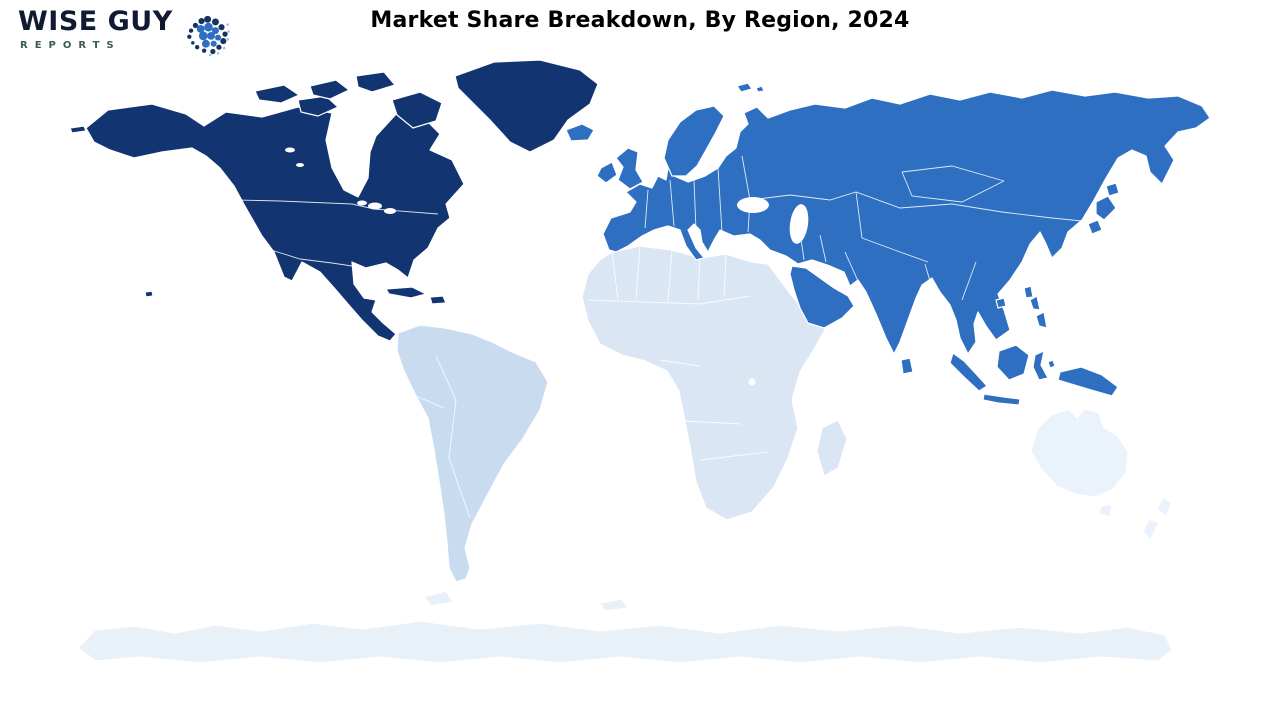  Describe the element at coordinates (1088, 381) in the screenshot. I see `new-guinea` at that location.